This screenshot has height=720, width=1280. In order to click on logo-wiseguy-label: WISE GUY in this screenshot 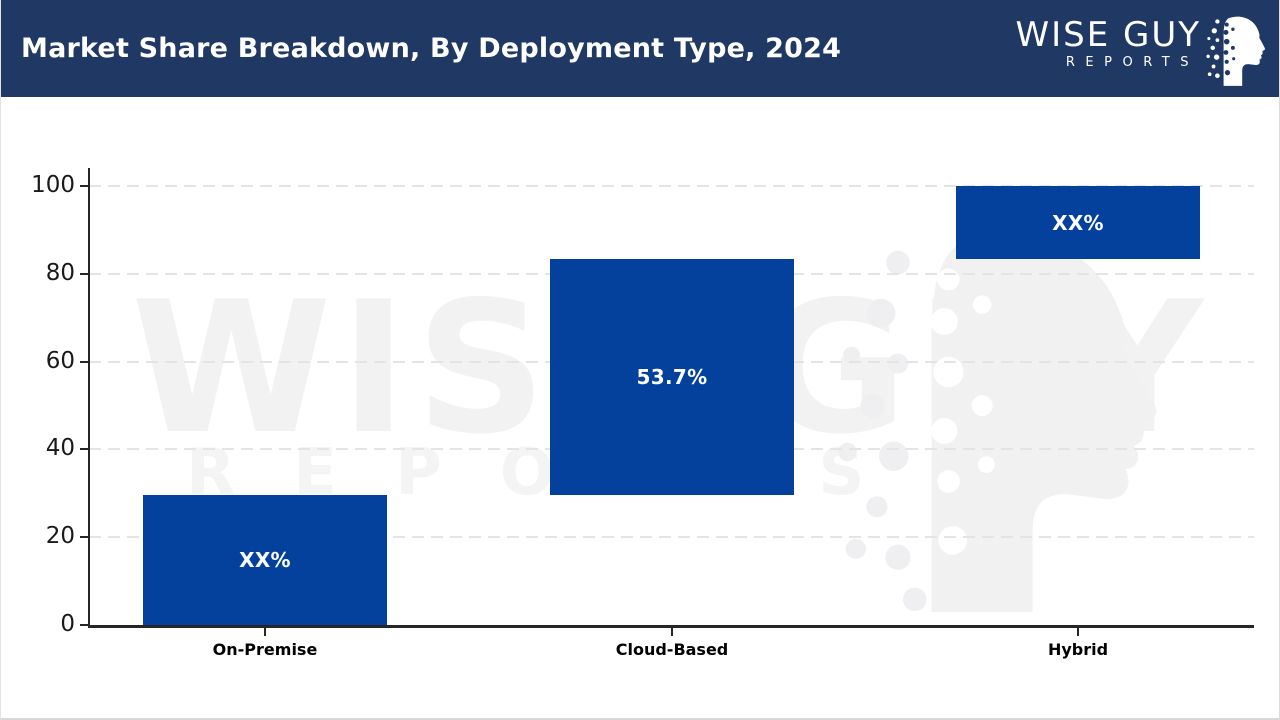, I will do `click(1108, 35)`.